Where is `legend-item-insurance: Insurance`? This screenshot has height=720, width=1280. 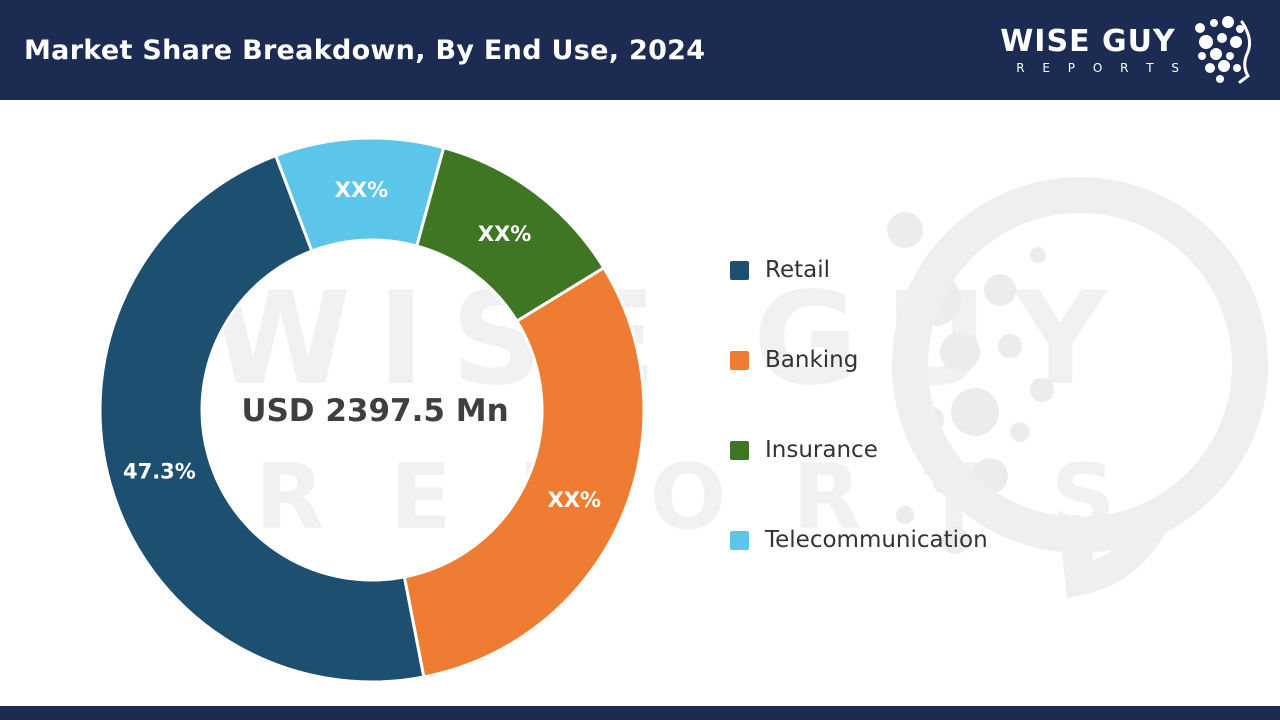
legend-item-insurance: Insurance is located at coordinates (859, 450).